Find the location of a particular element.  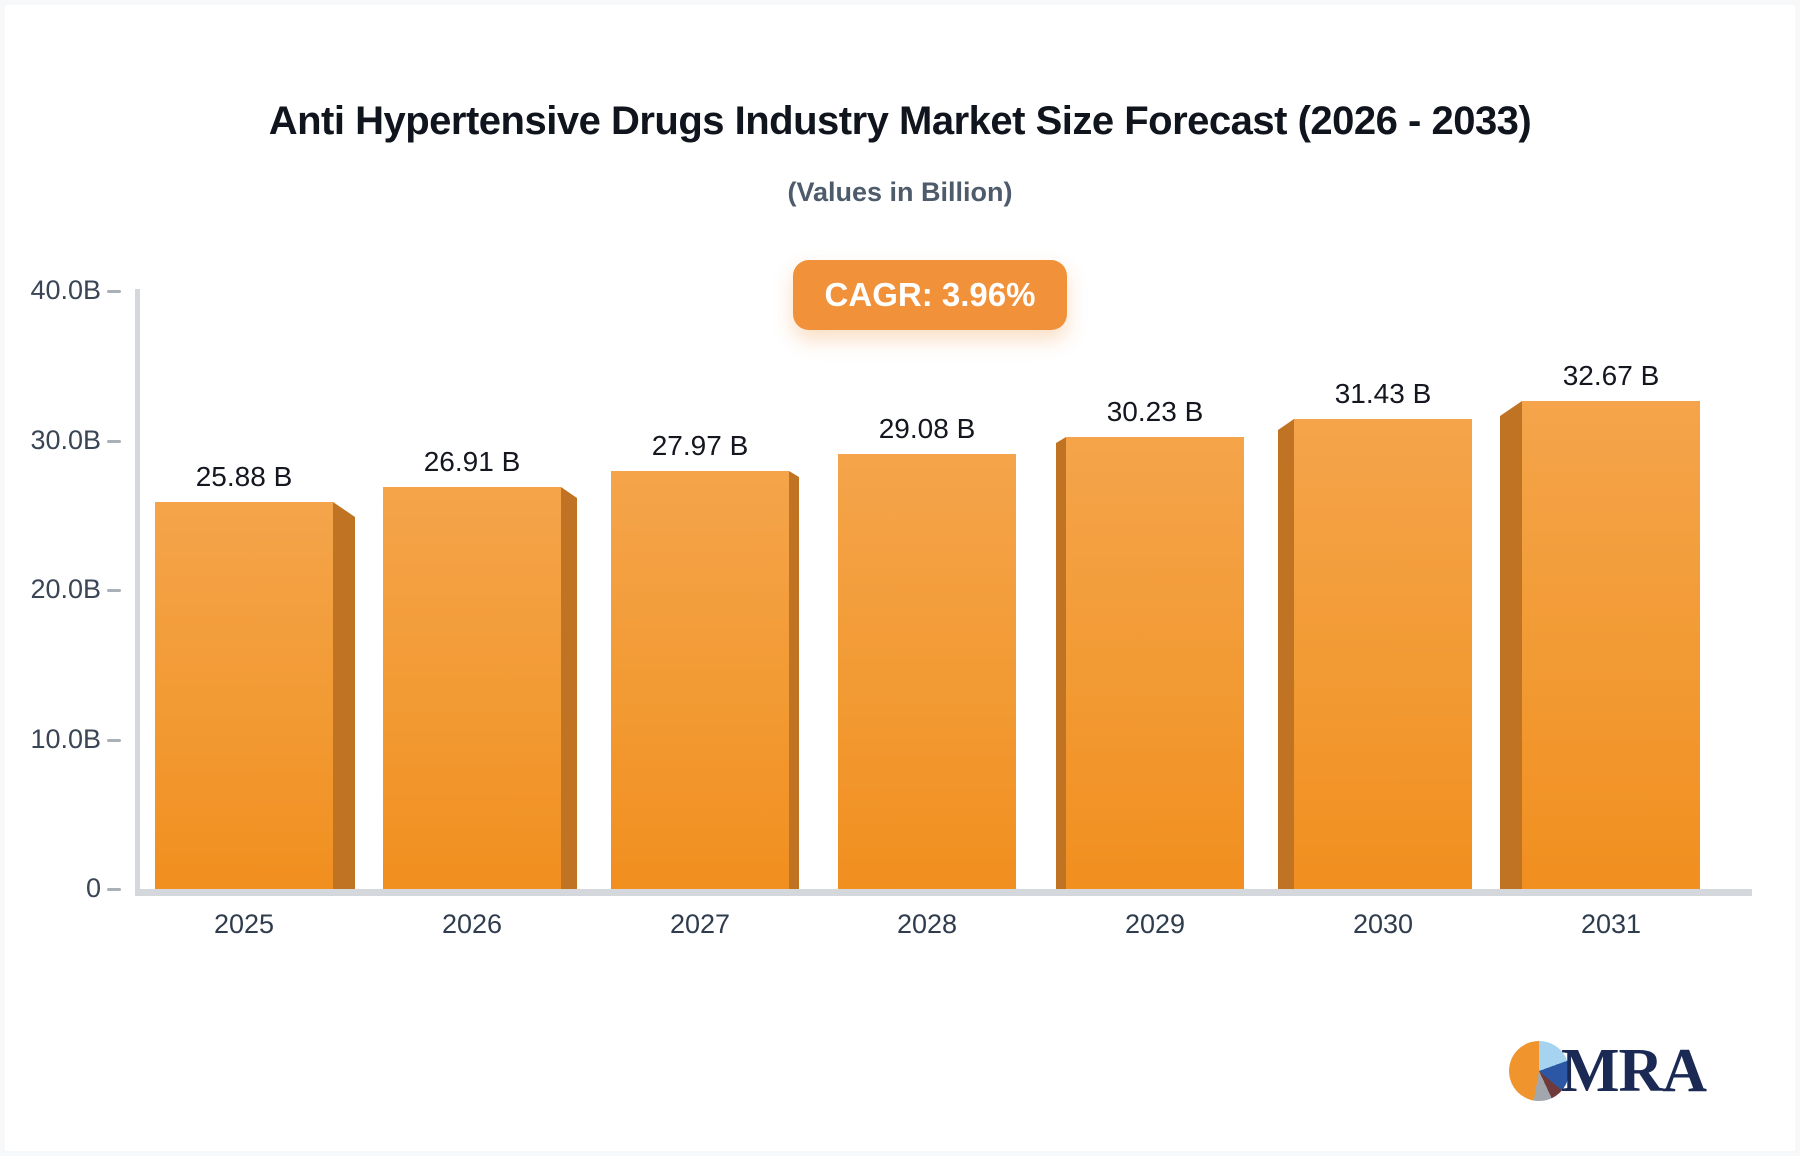

bar-value-label: 32.67 B is located at coordinates (1611, 375).